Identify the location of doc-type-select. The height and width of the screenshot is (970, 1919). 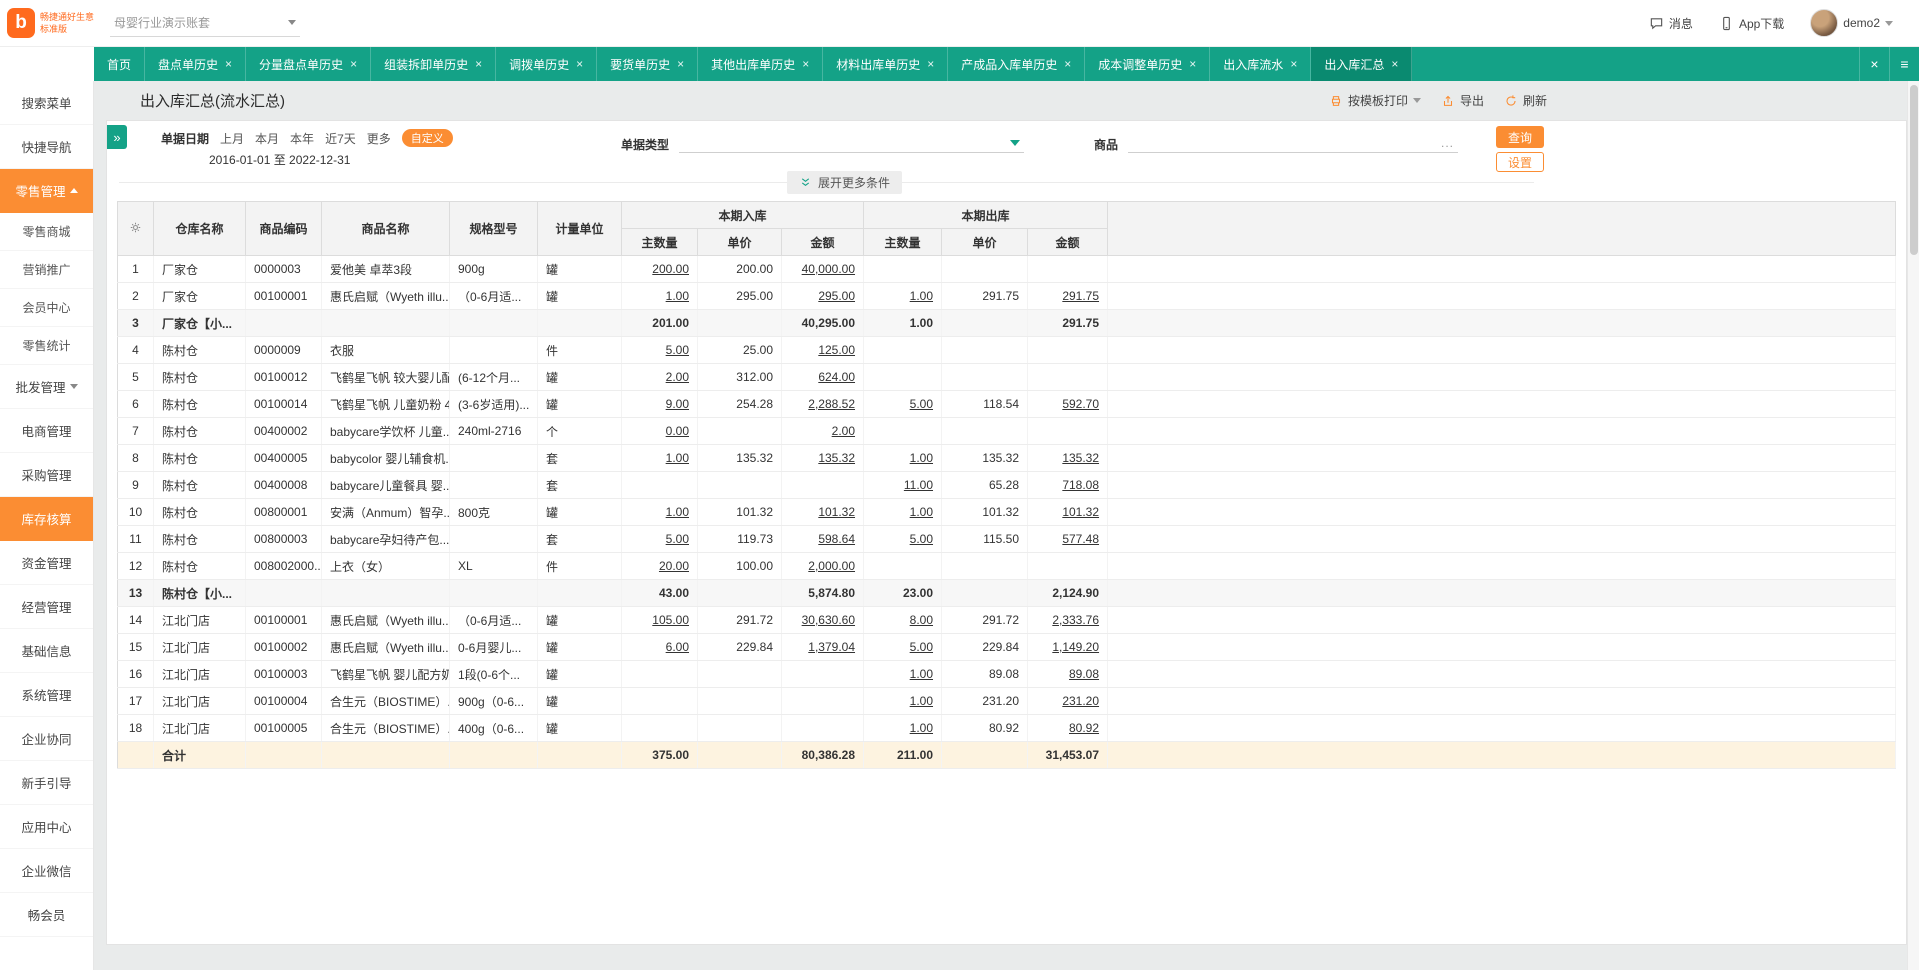
(852, 143).